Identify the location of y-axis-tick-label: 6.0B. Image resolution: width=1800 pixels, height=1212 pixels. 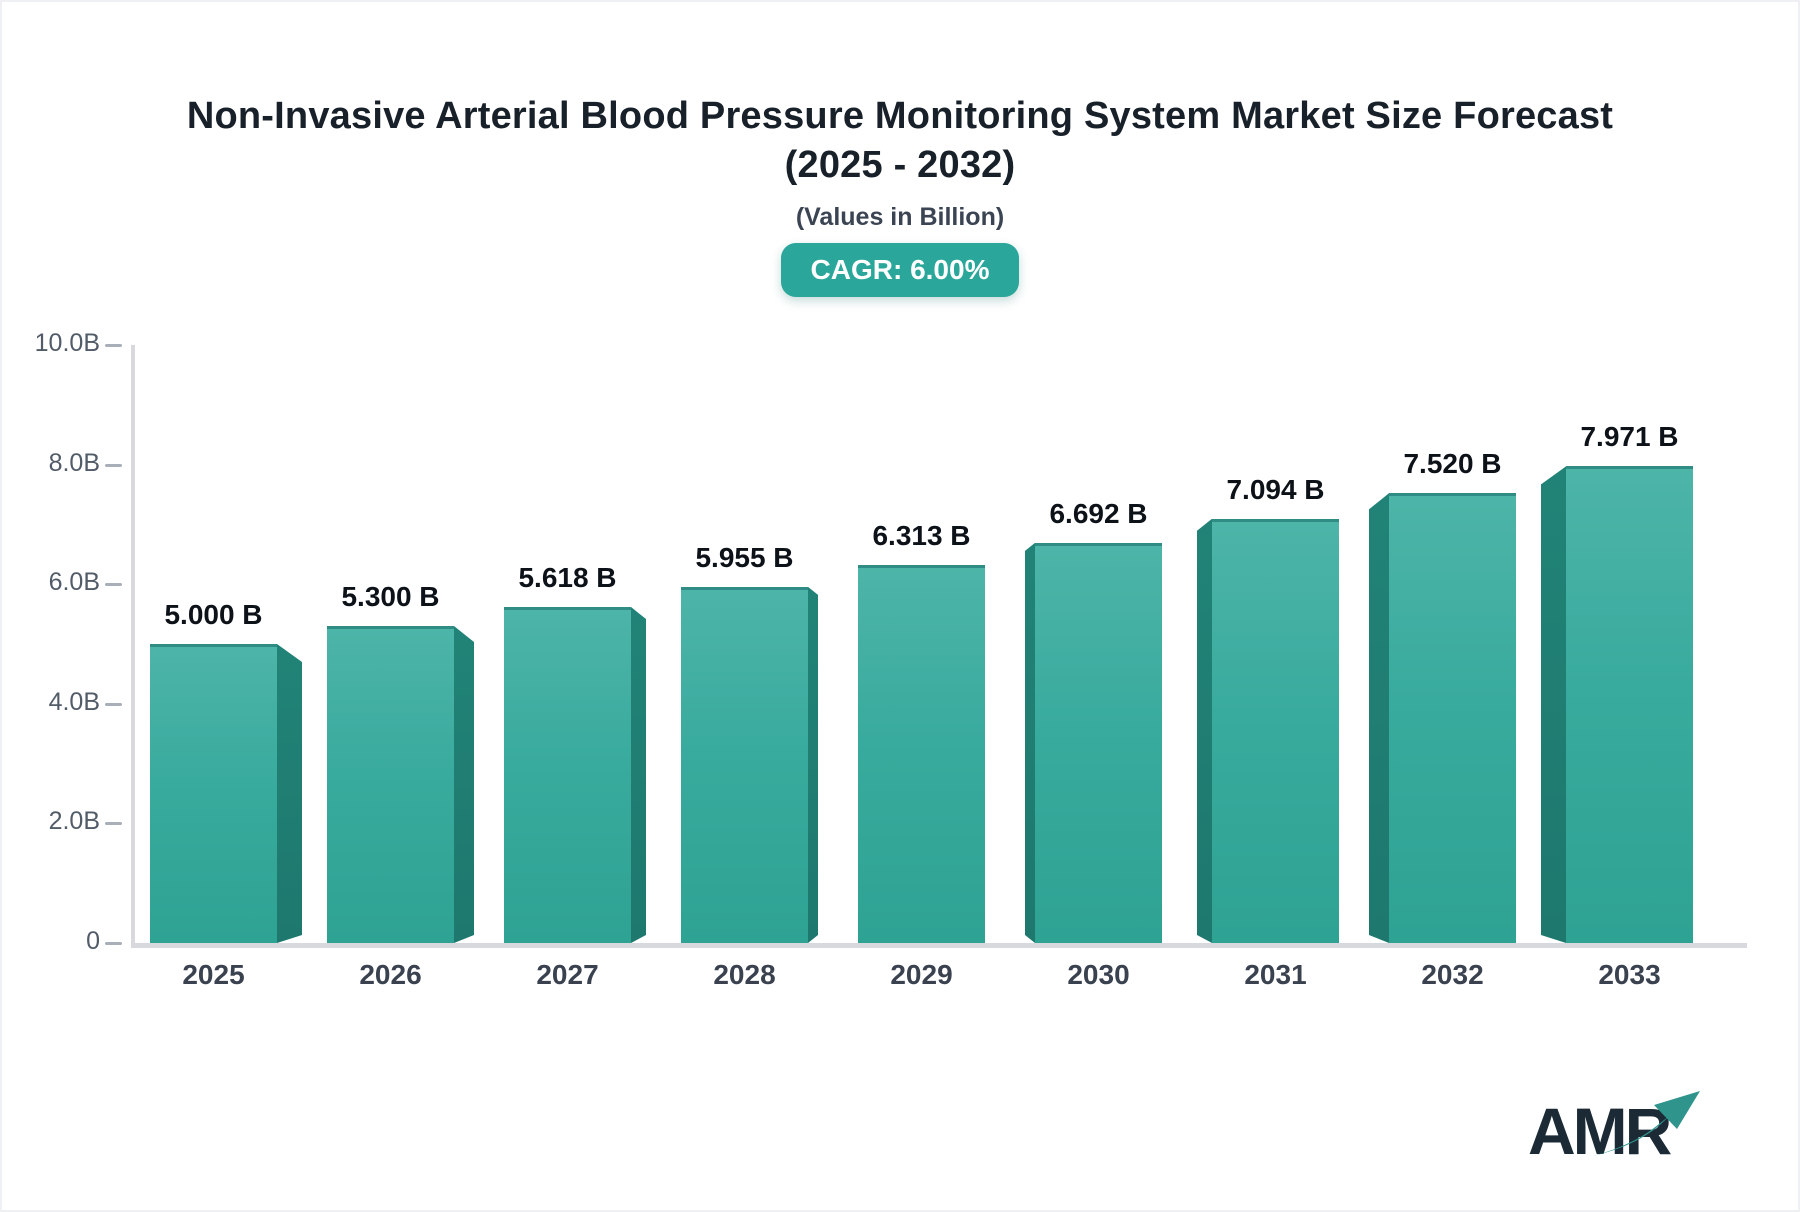
(74, 582).